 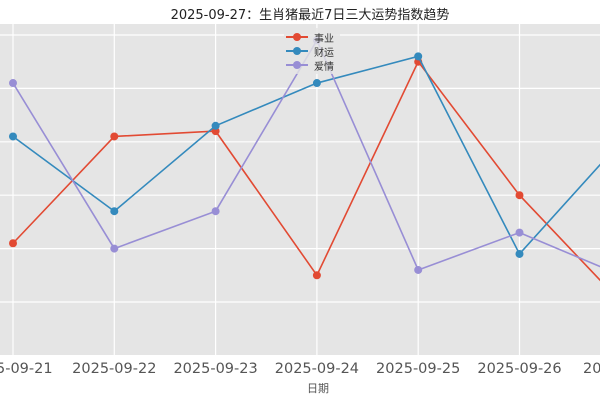 I want to click on x-tick-label: 5-09-21, so click(x=26, y=369).